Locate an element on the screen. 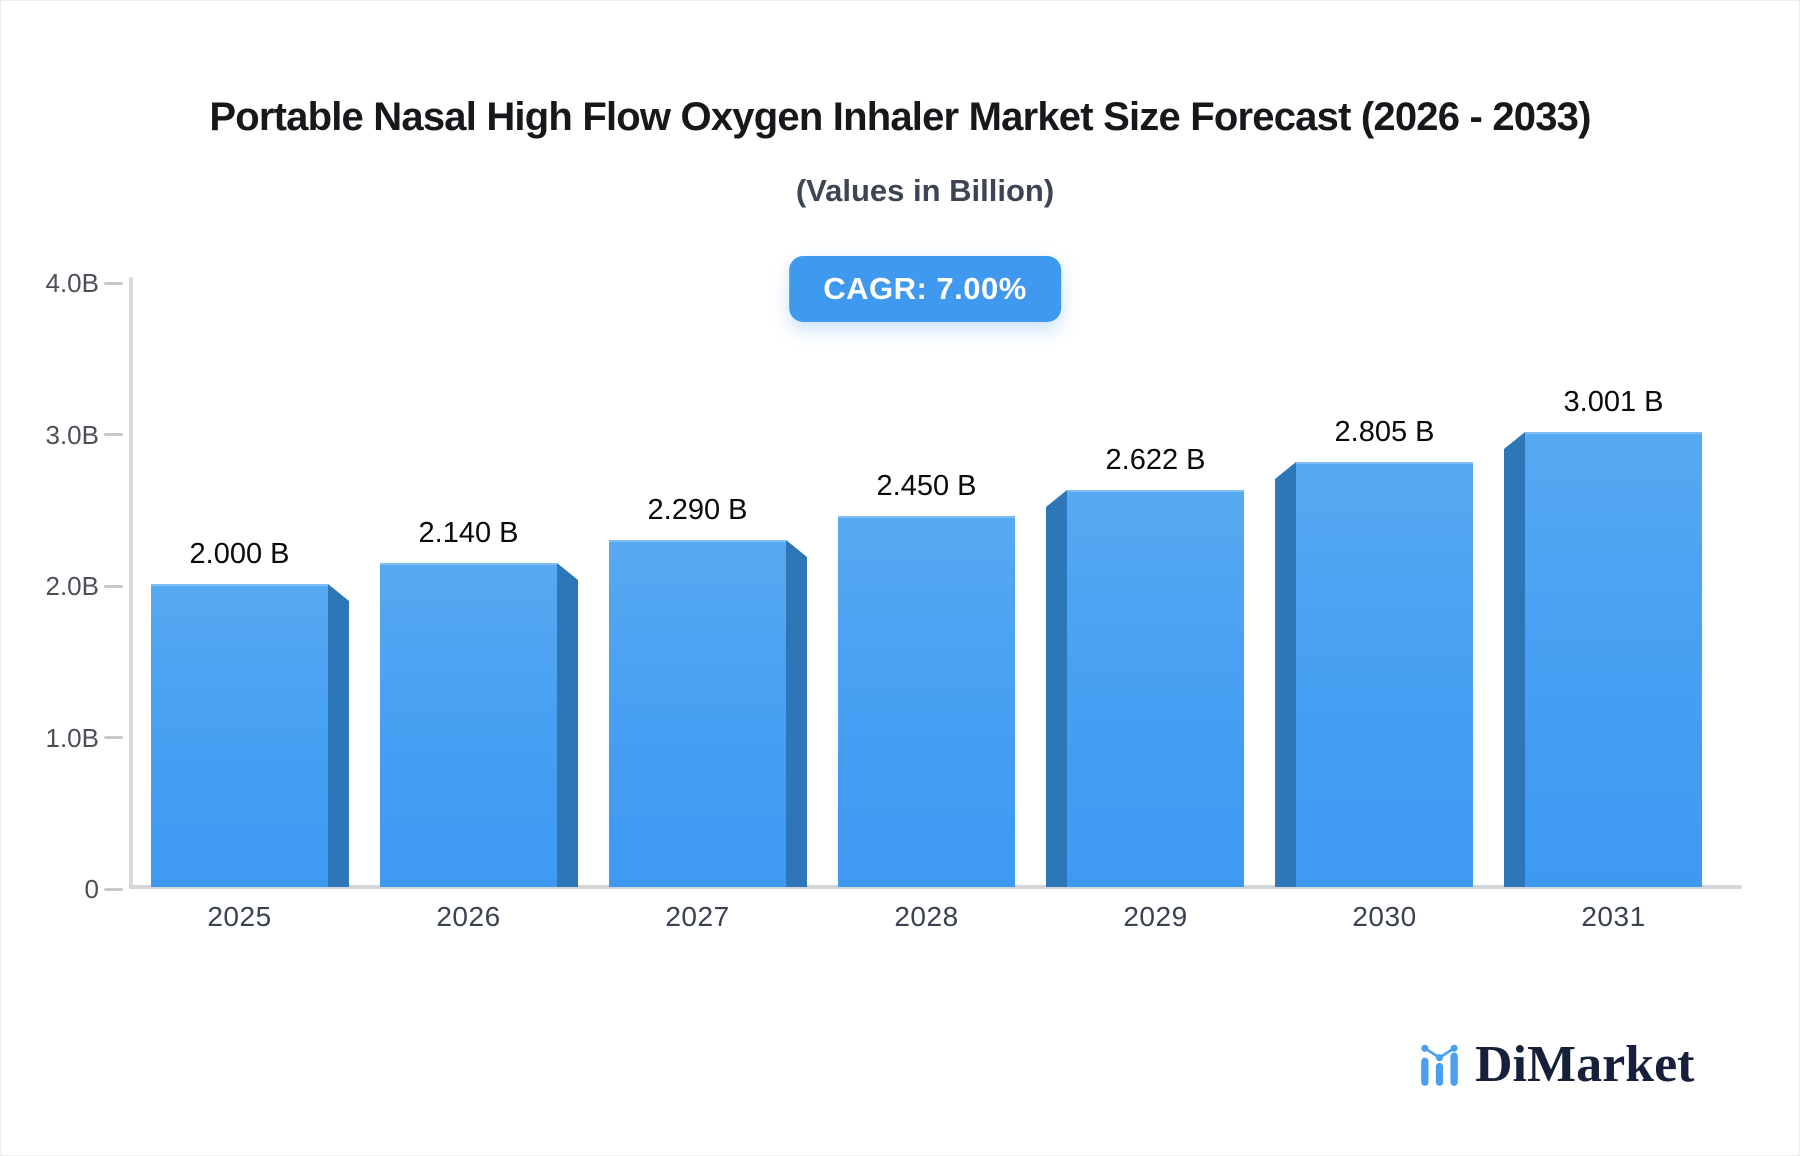 This screenshot has height=1156, width=1800. x-axis-label: 2031 is located at coordinates (1613, 916).